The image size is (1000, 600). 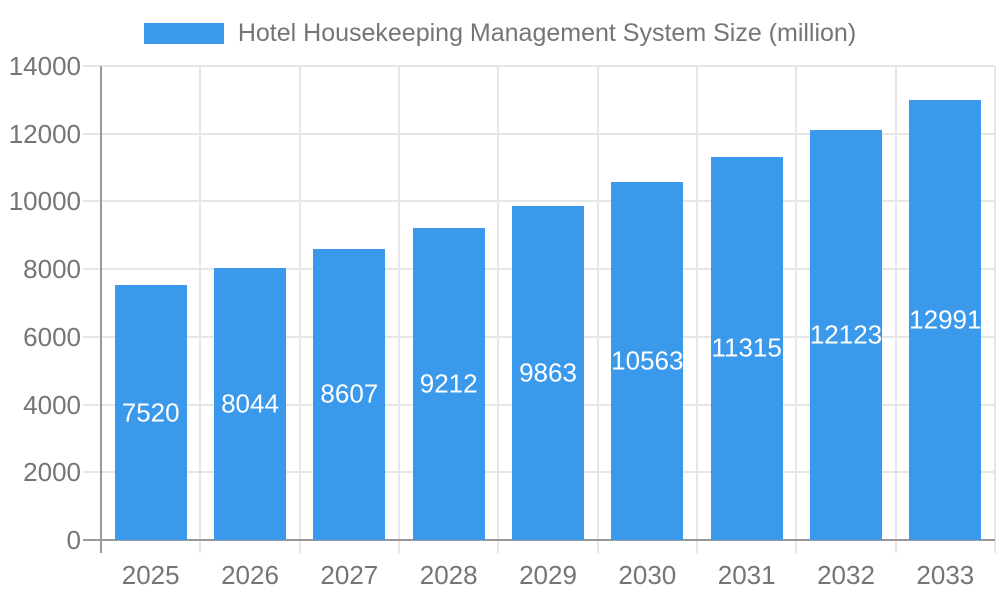 I want to click on bar-value-label: 10563, so click(x=647, y=360).